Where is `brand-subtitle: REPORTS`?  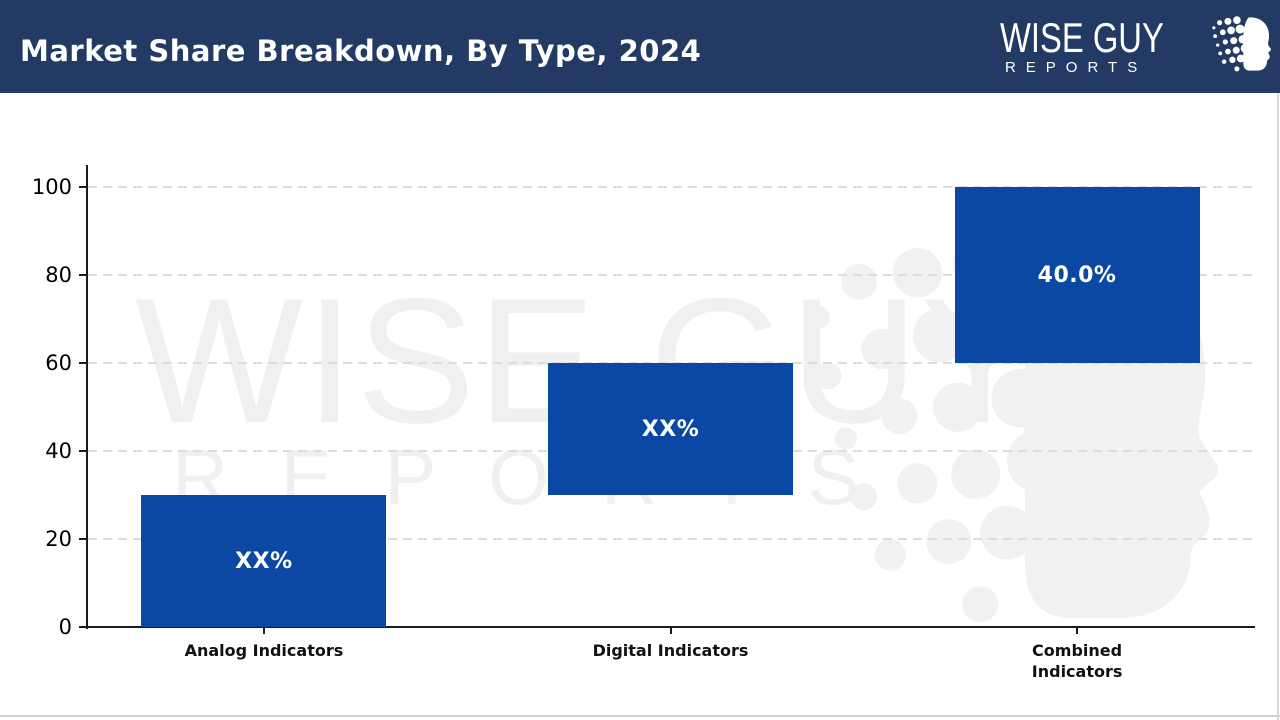
brand-subtitle: REPORTS is located at coordinates (1076, 67).